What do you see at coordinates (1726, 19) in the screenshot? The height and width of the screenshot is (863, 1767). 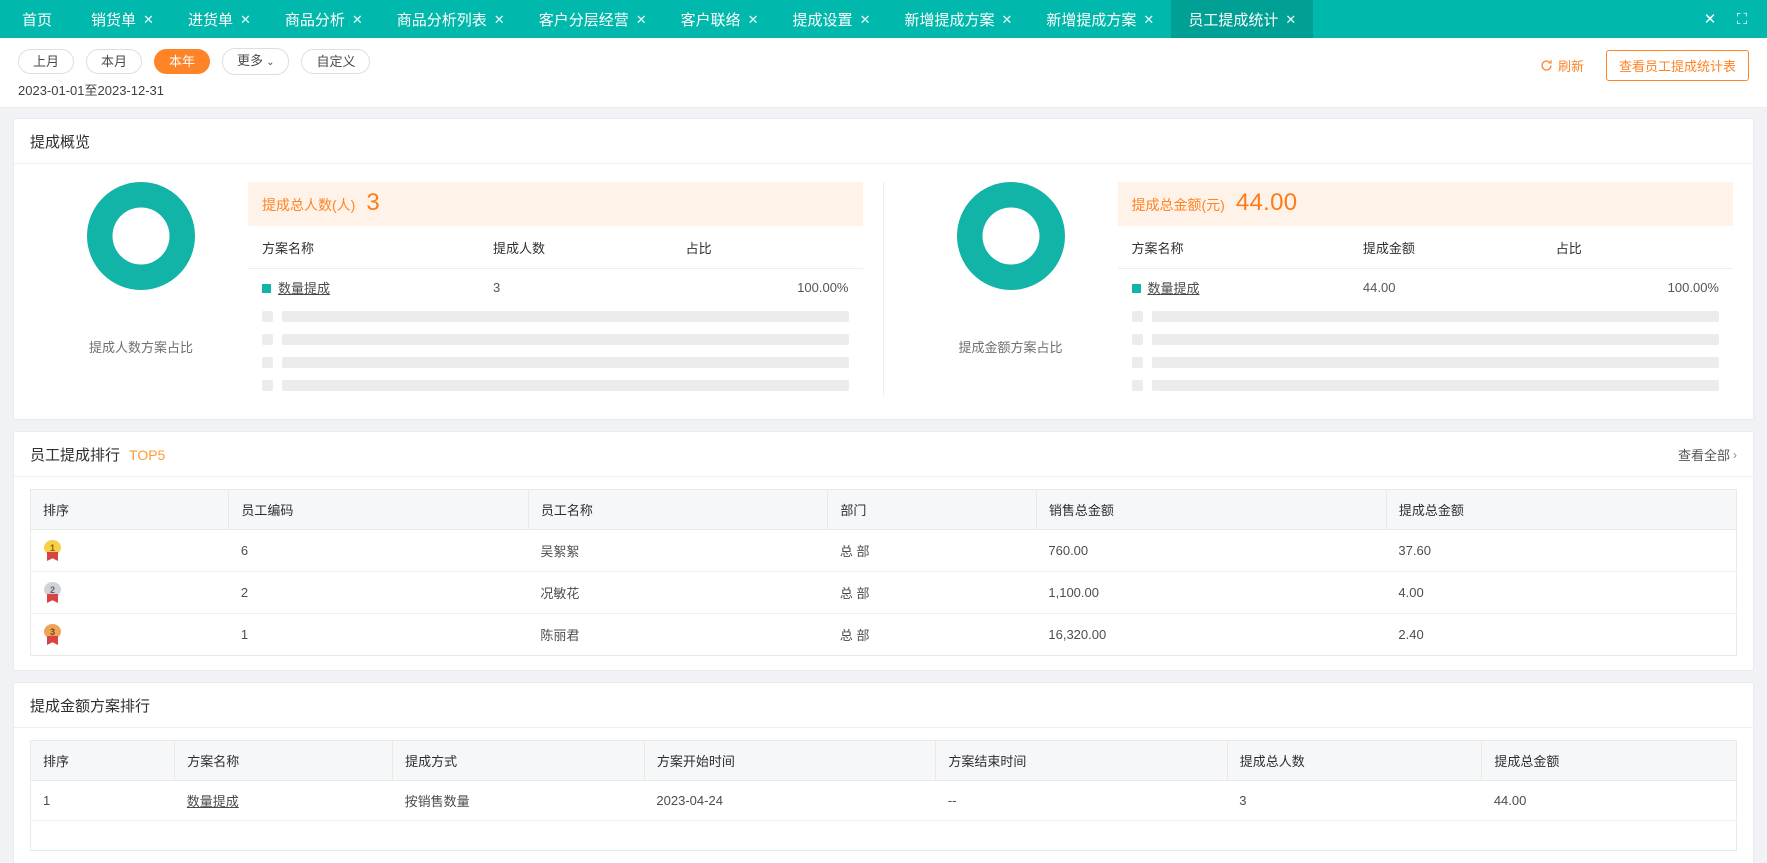 I see `window-controls: ✕ ⛶` at bounding box center [1726, 19].